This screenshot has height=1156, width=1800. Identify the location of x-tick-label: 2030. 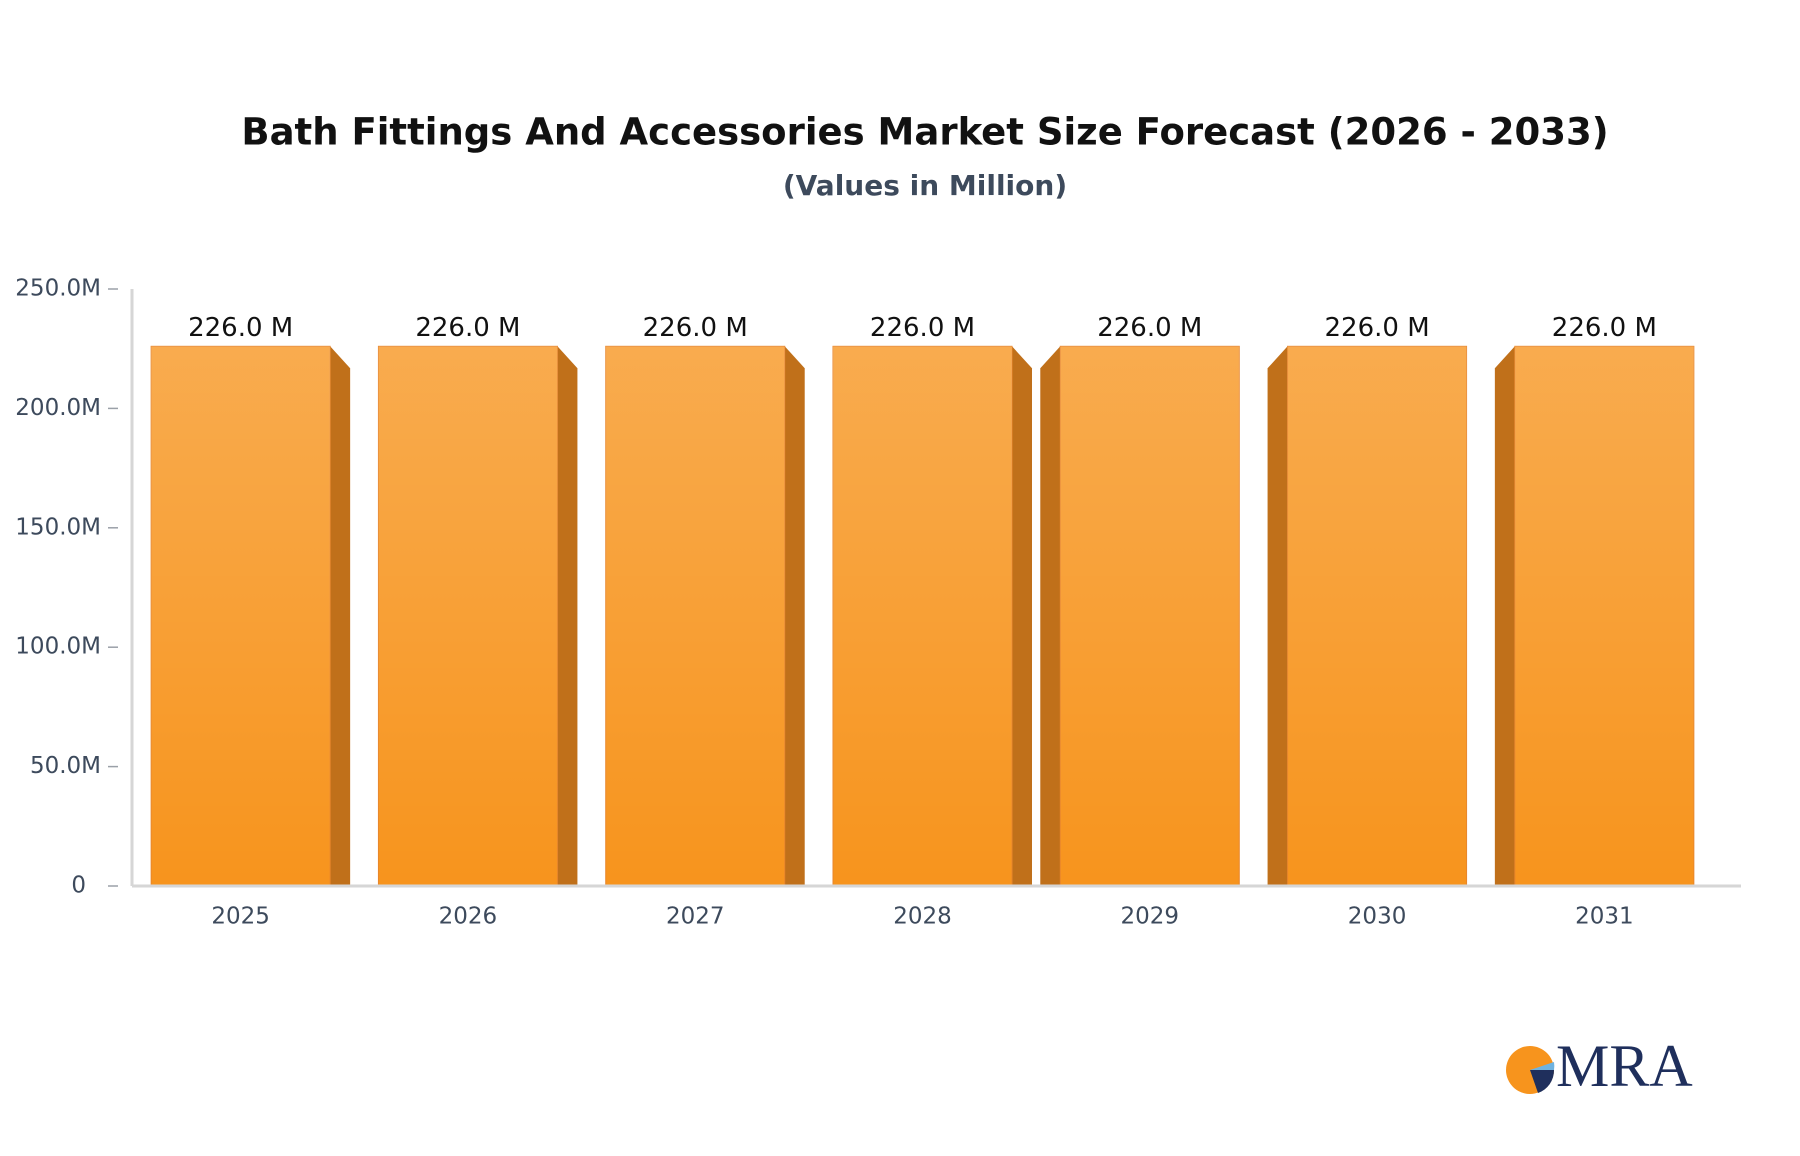
(1377, 917).